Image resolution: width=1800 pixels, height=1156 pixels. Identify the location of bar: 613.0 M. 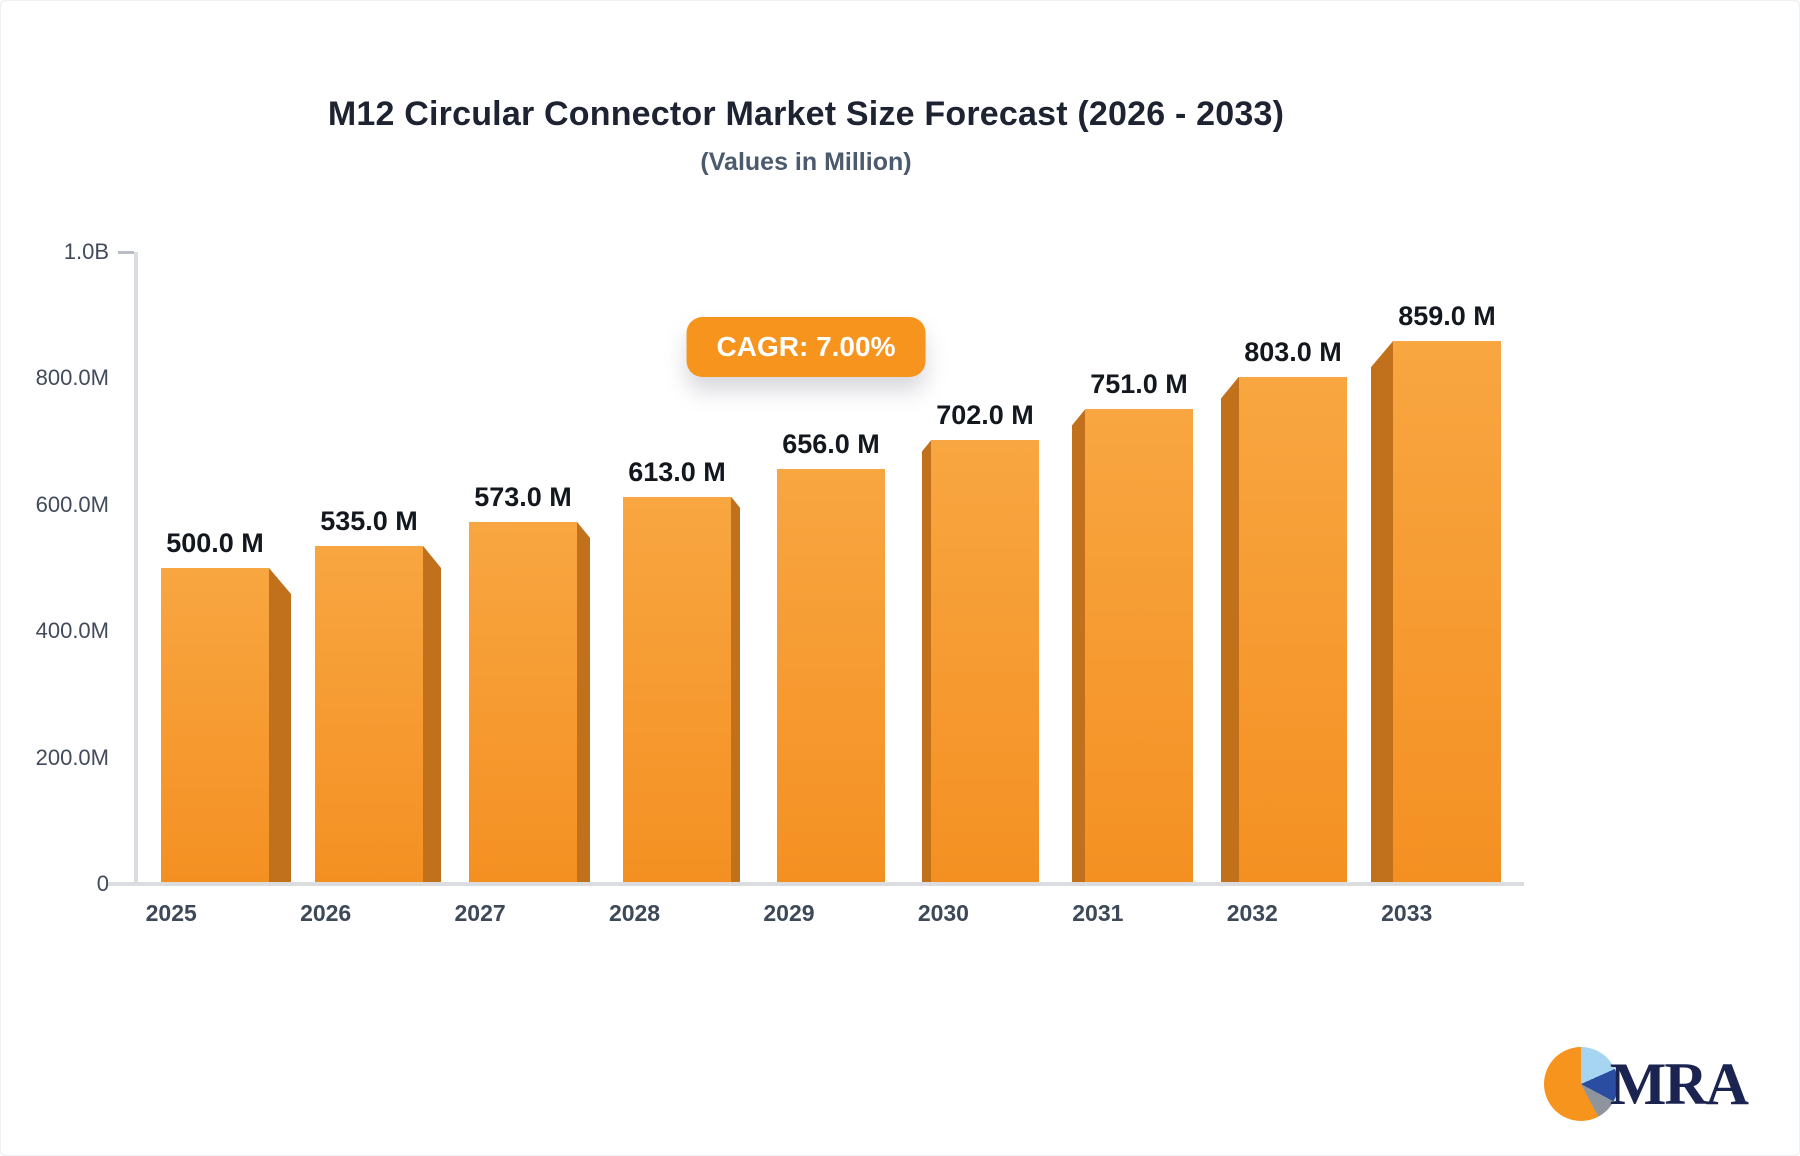
(681, 670).